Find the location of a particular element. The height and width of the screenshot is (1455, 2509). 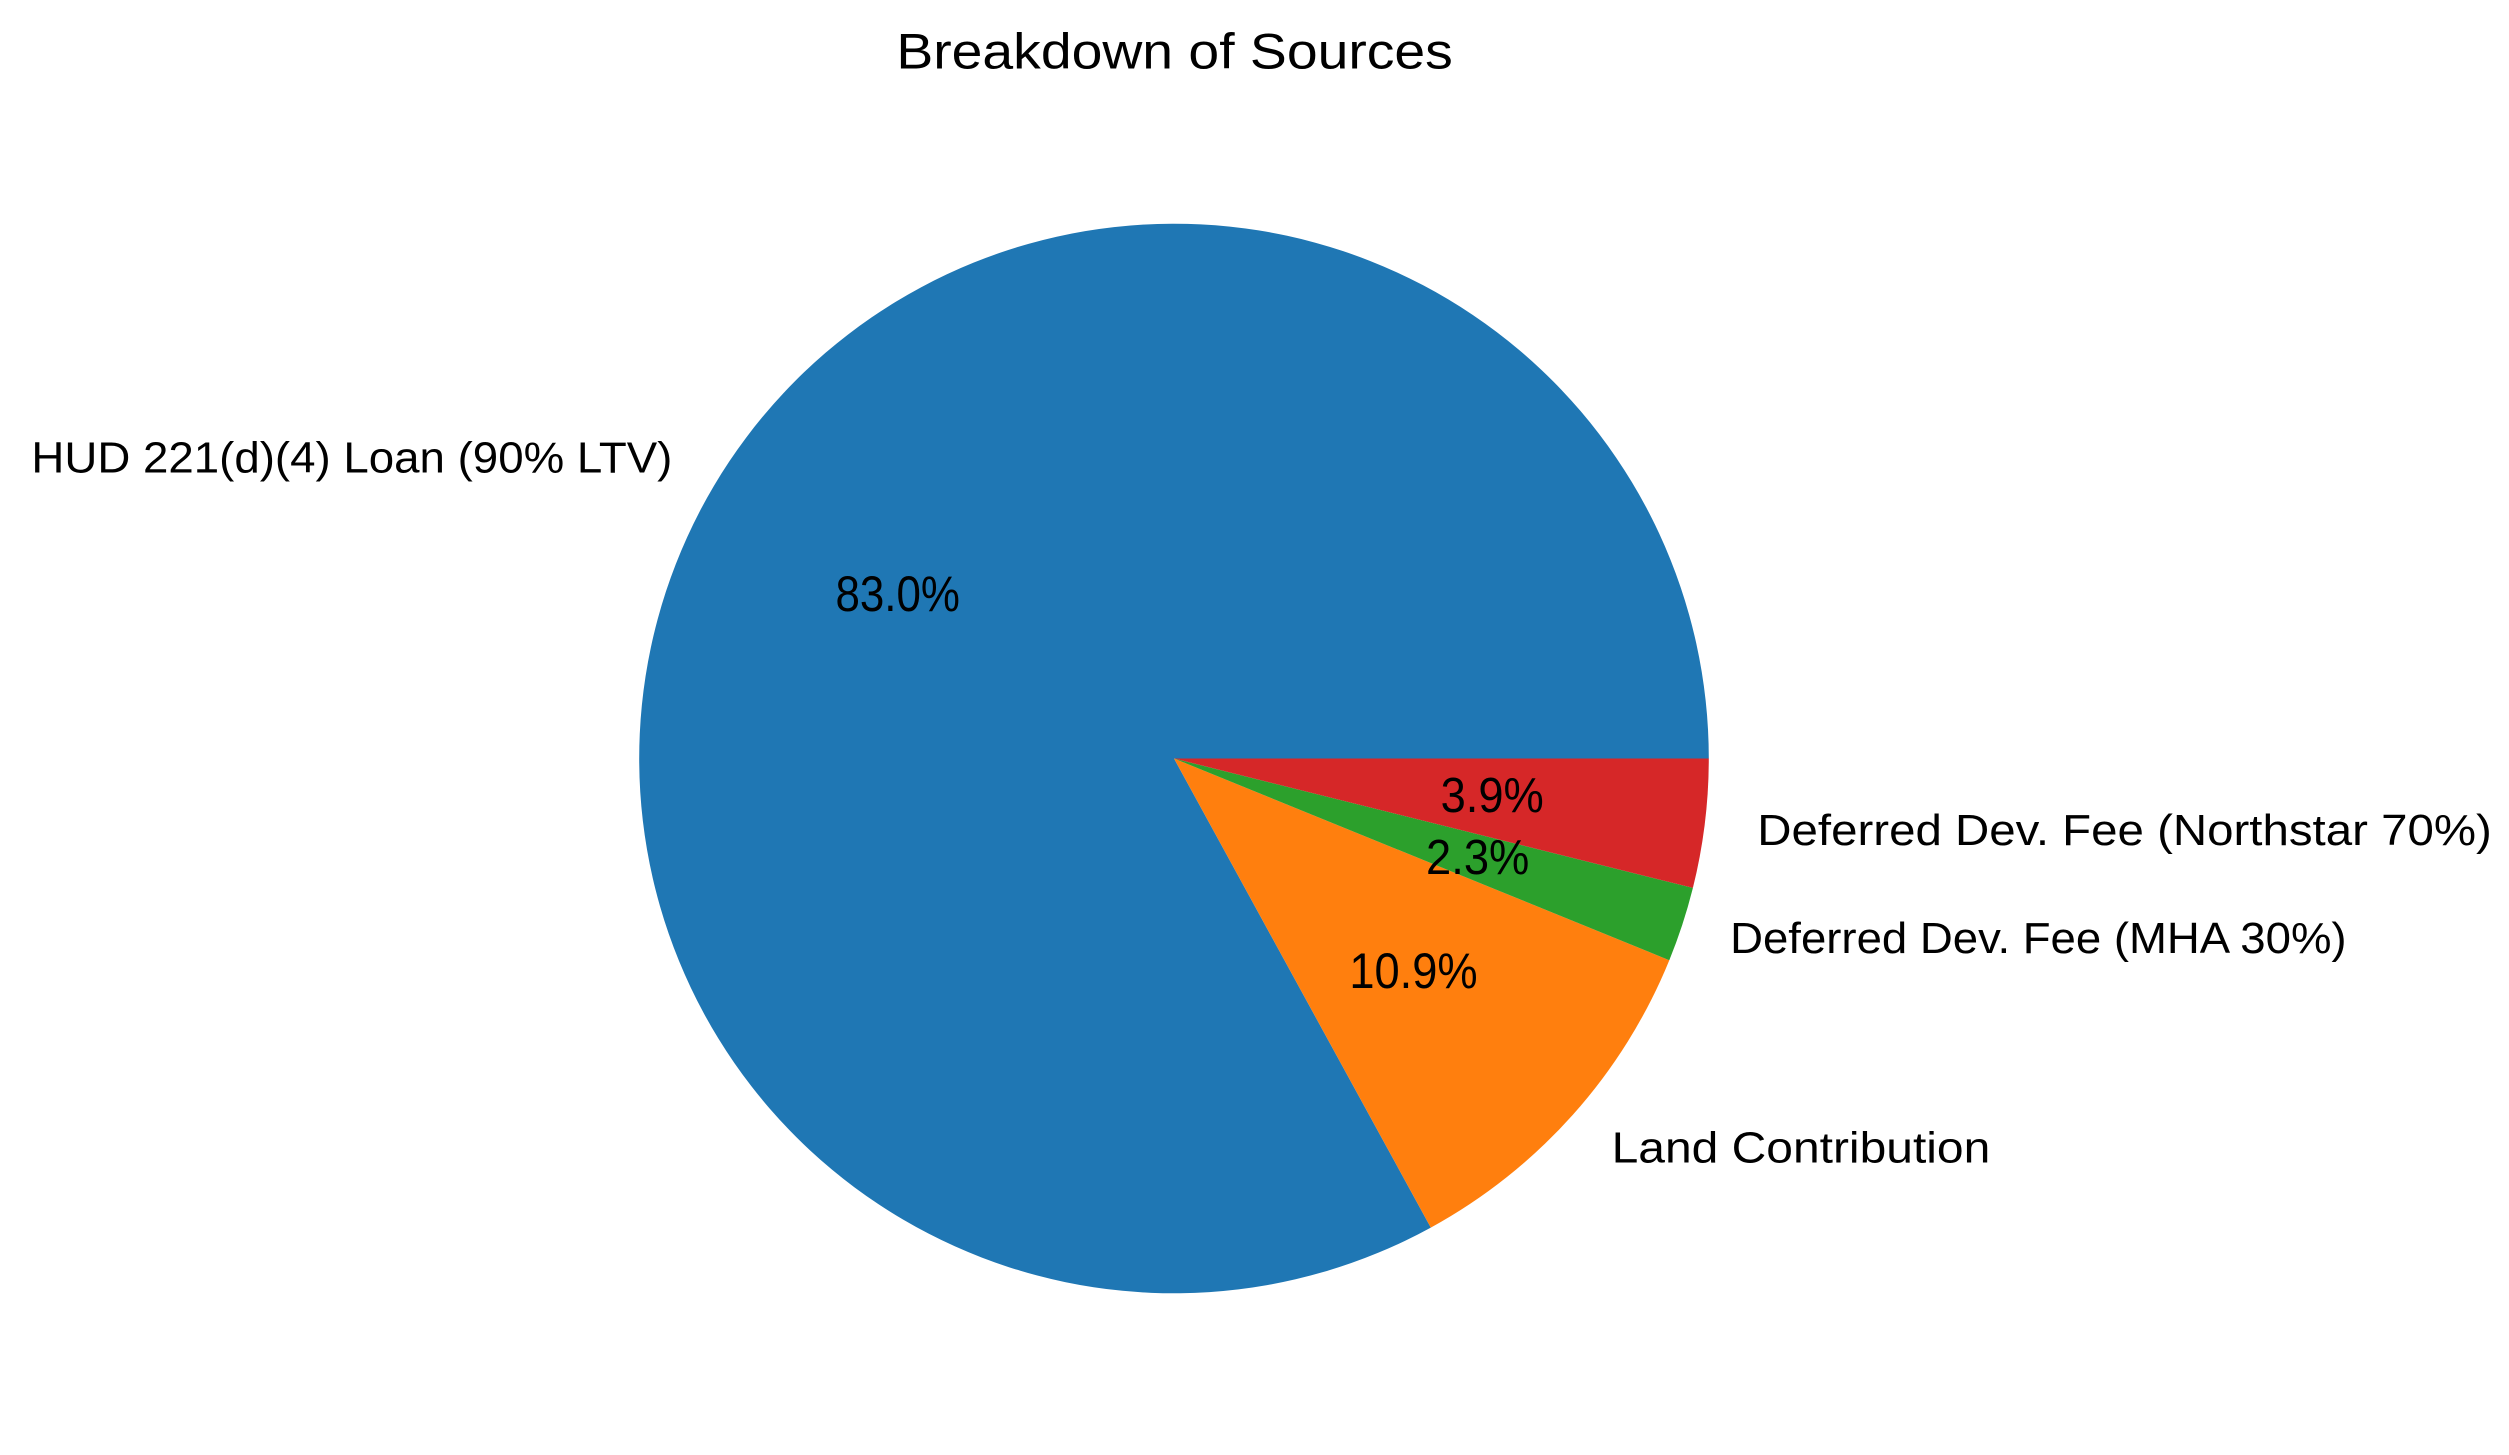

svg-text: Deferred Dev. Fee (MHA 30%) is located at coordinates (2038, 939).